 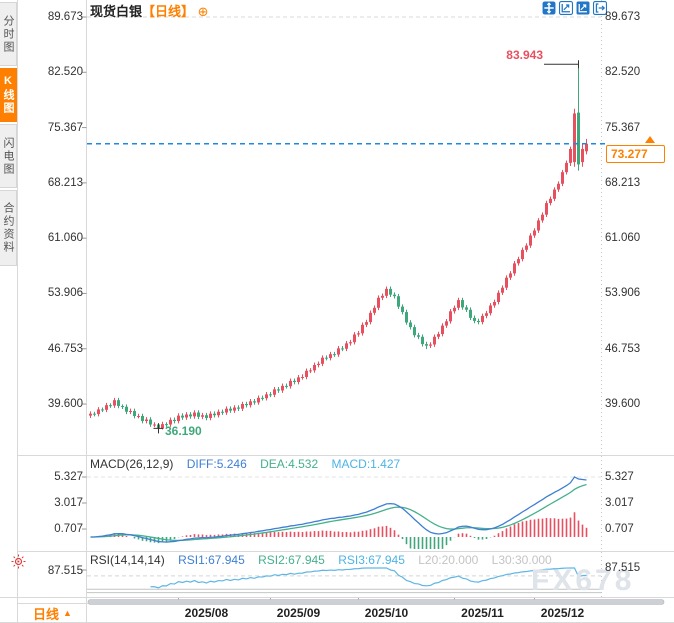 What do you see at coordinates (65, 293) in the screenshot?
I see `y-axis-label-left: 53.906` at bounding box center [65, 293].